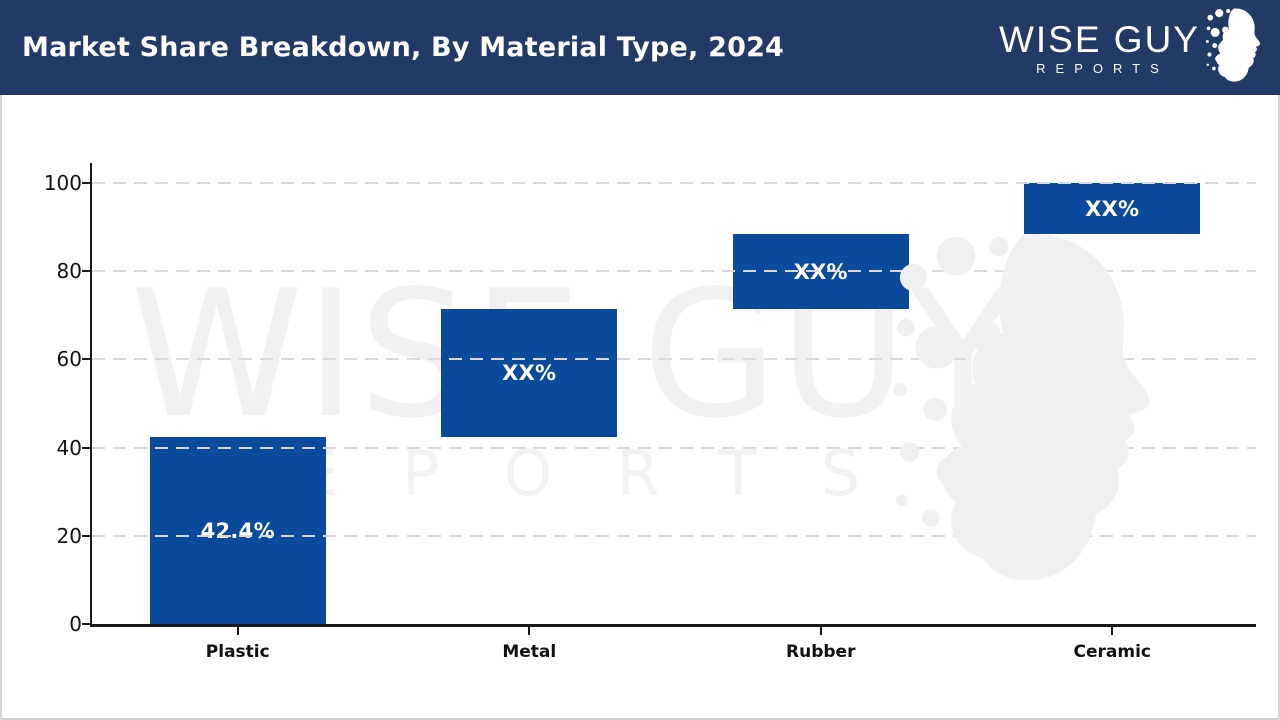 The image size is (1280, 720). What do you see at coordinates (69, 535) in the screenshot?
I see `y-tick-label-20: 20` at bounding box center [69, 535].